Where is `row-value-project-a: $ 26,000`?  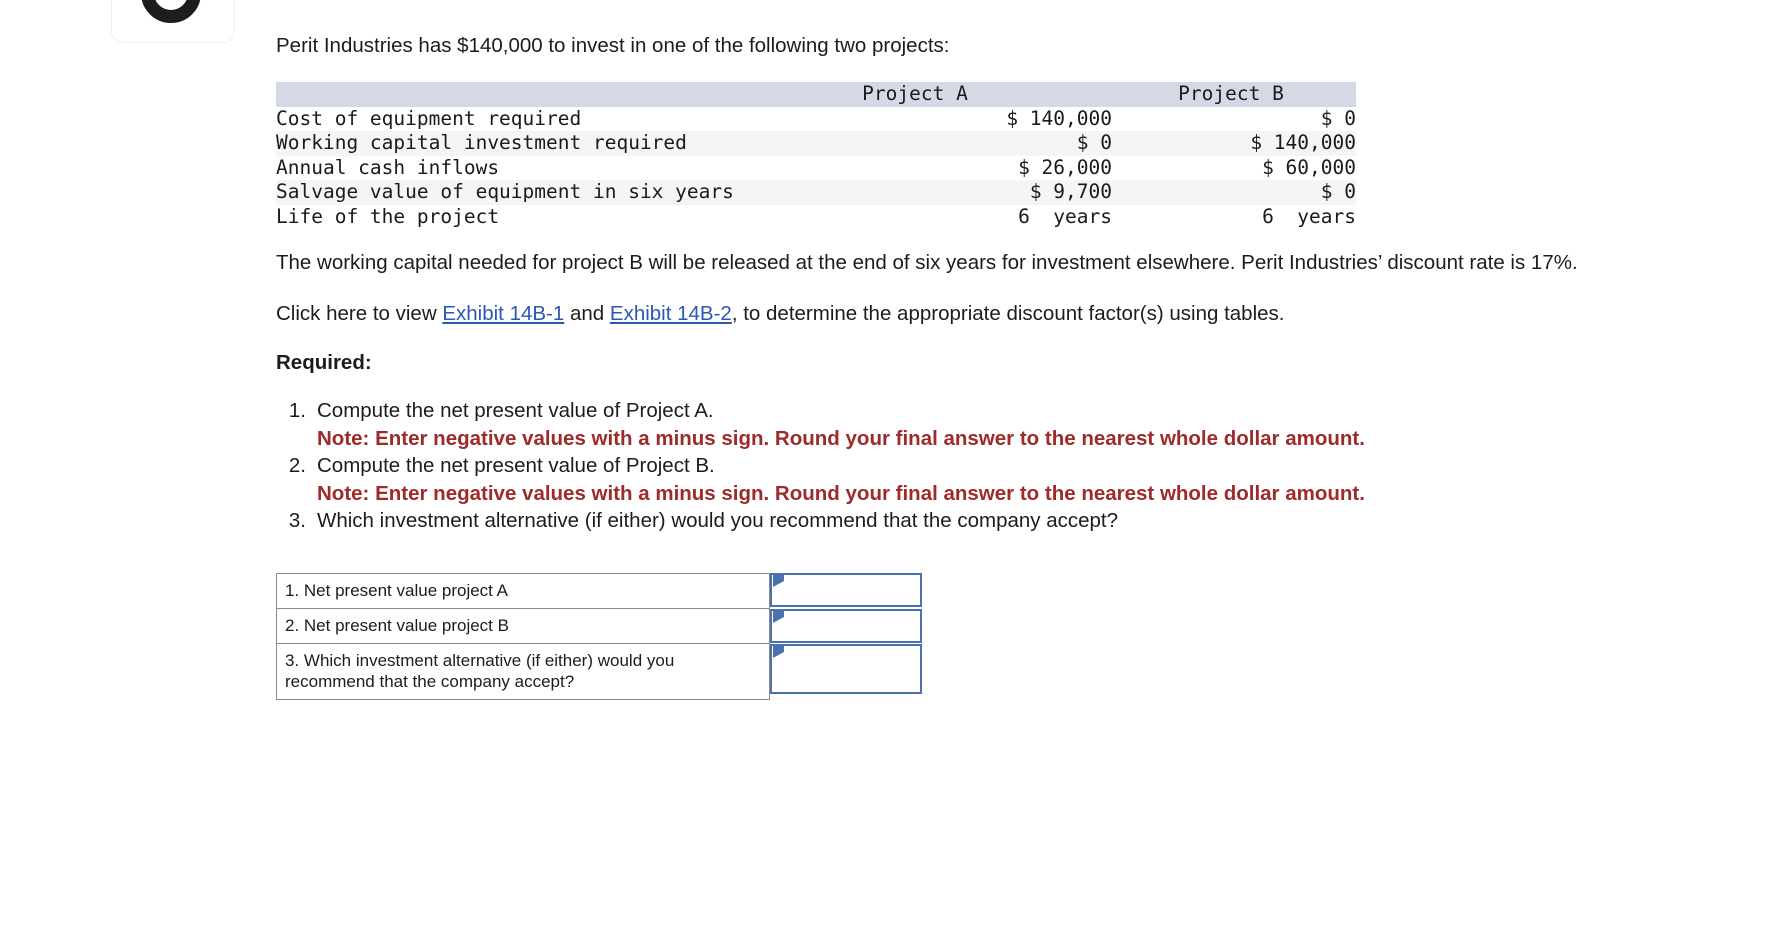
row-value-project-a: $ 26,000 is located at coordinates (1065, 167).